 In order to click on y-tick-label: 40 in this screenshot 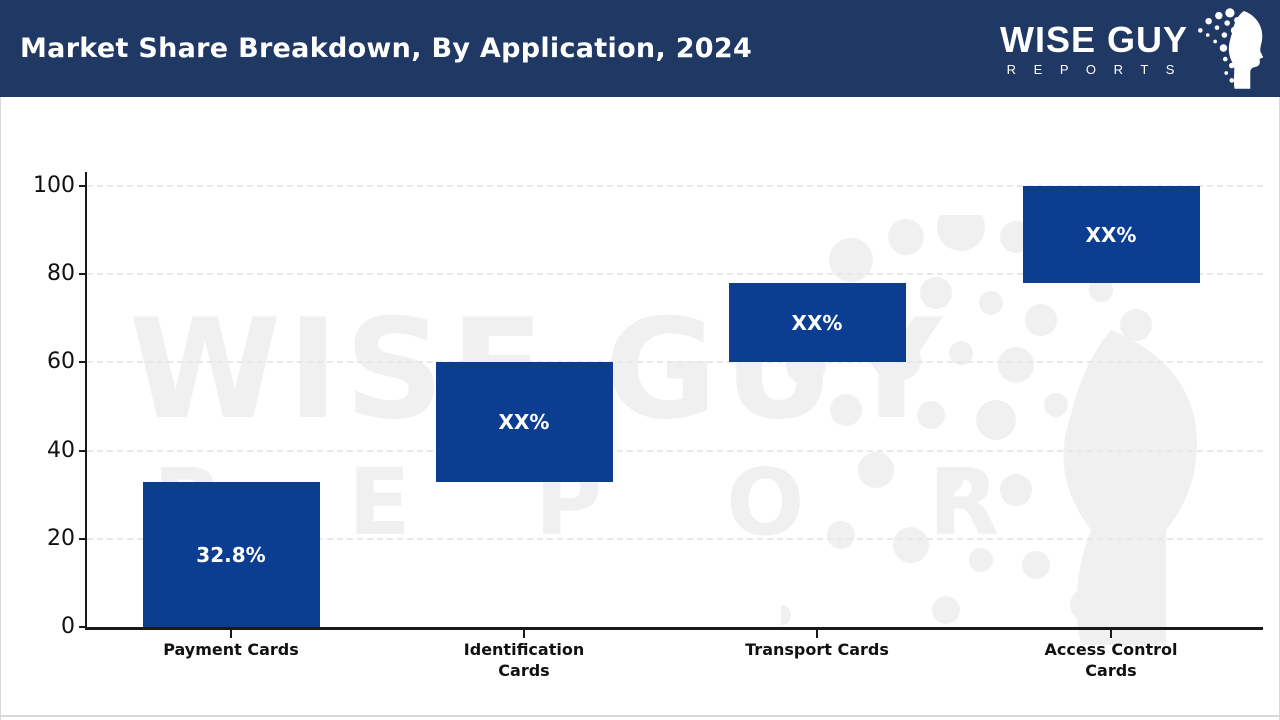, I will do `click(61, 450)`.